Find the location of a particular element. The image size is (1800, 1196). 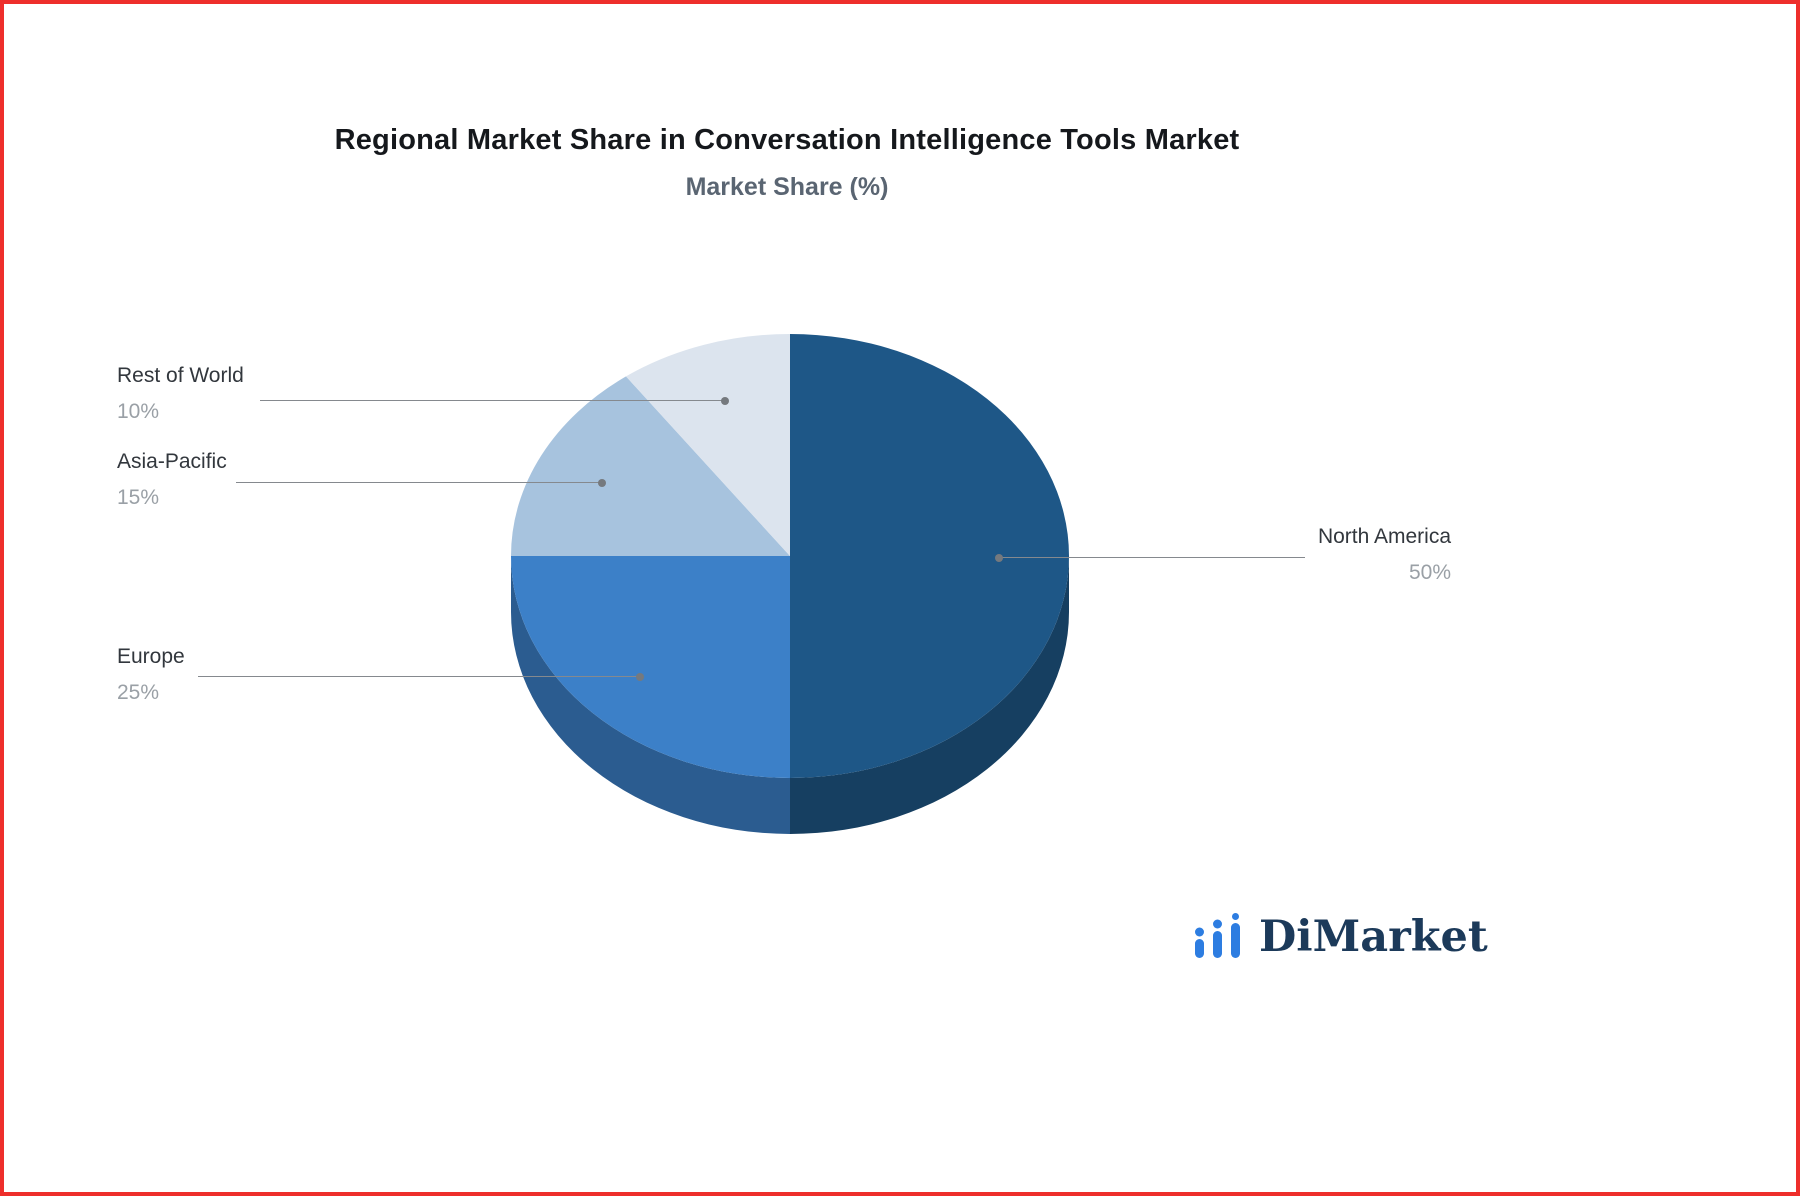

brand-name: DiMarket is located at coordinates (1373, 937).